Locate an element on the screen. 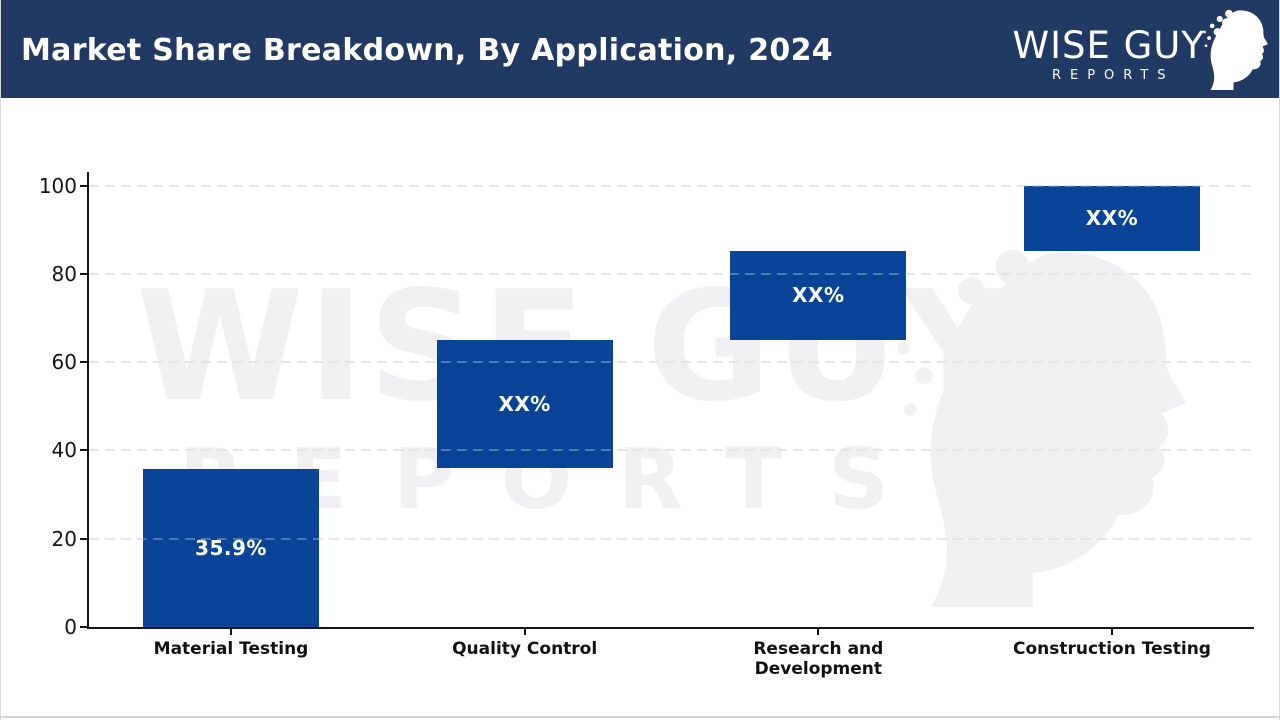 Image resolution: width=1280 pixels, height=720 pixels. brand-head-icon is located at coordinates (1235, 49).